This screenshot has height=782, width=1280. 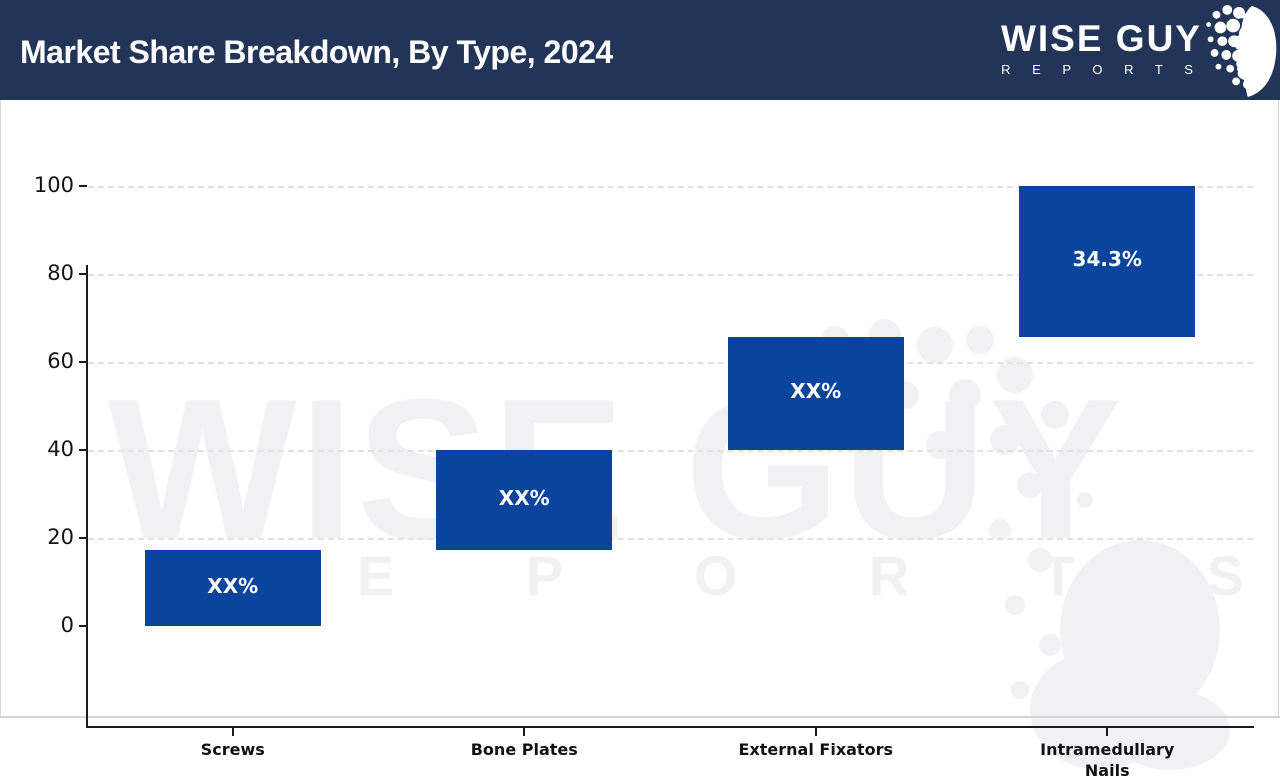 What do you see at coordinates (60, 361) in the screenshot?
I see `y-tick-label: 60` at bounding box center [60, 361].